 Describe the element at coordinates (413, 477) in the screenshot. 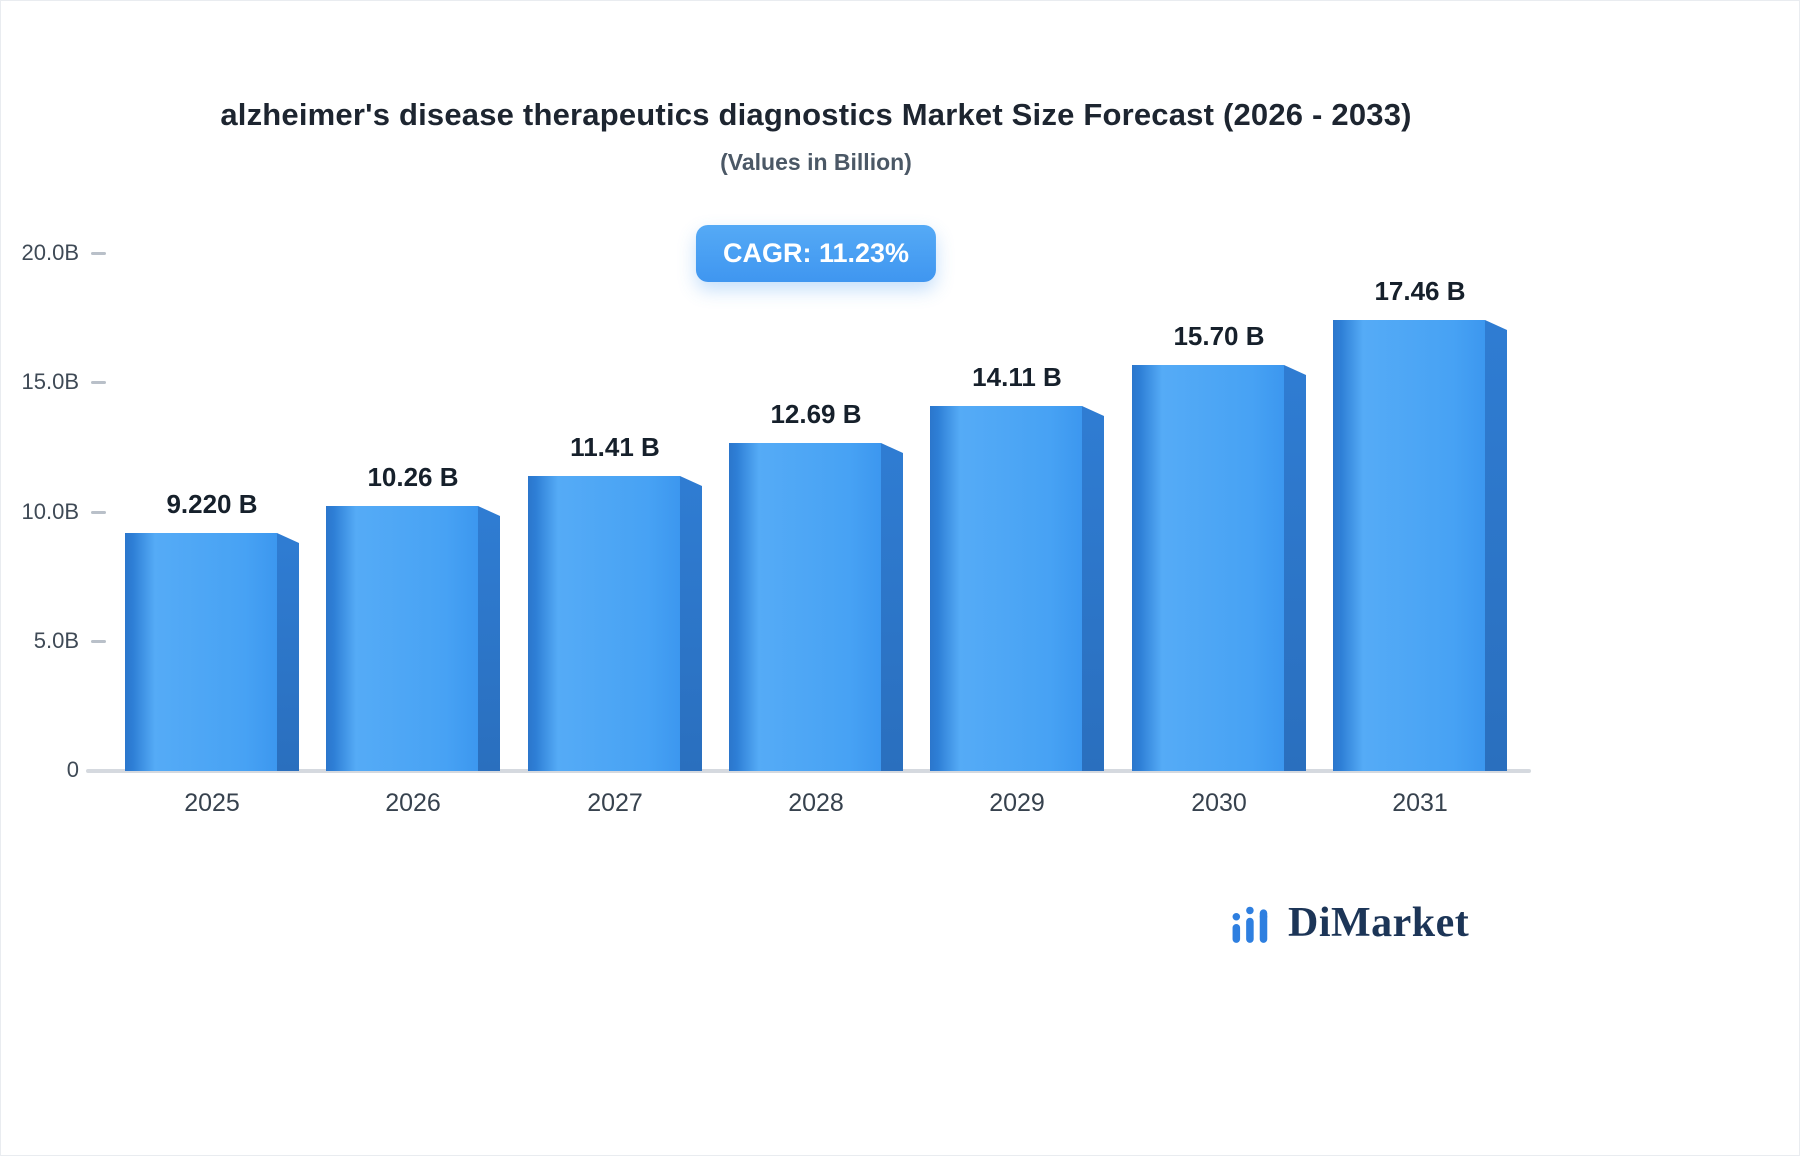

I see `bar-value-label: 10.26 B` at that location.